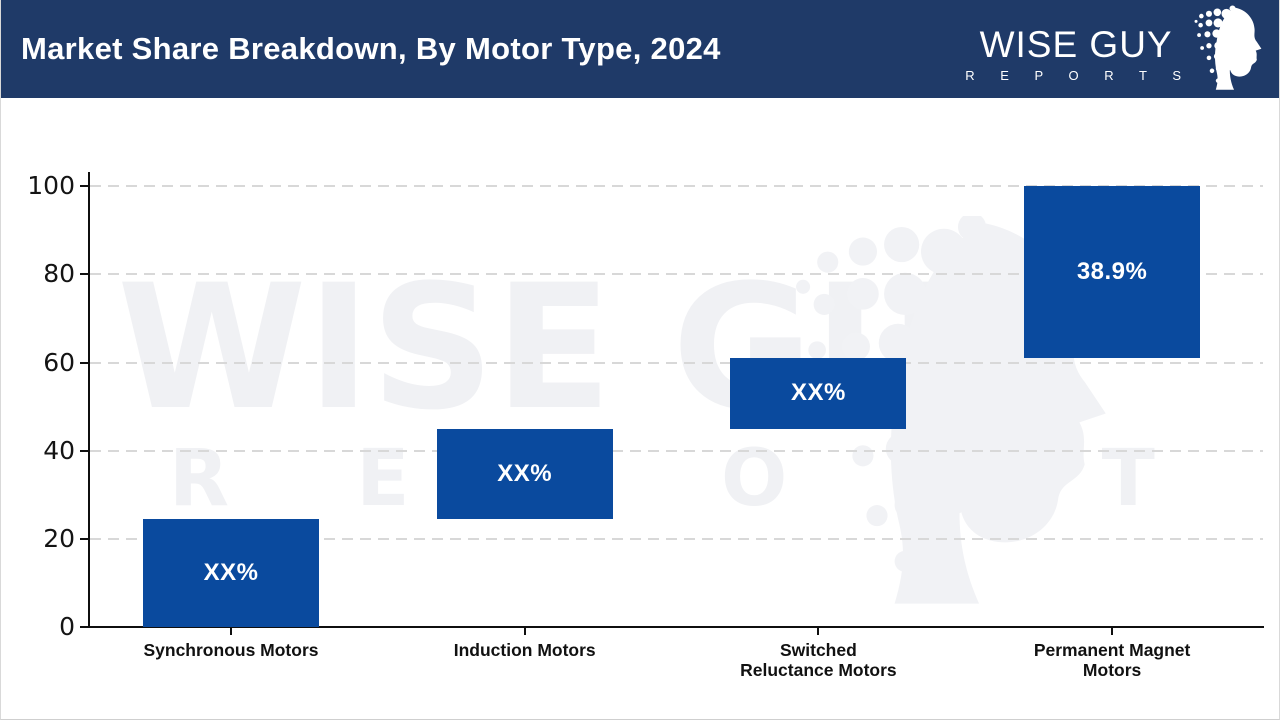 This screenshot has height=720, width=1280. I want to click on x-axis-spine, so click(676, 627).